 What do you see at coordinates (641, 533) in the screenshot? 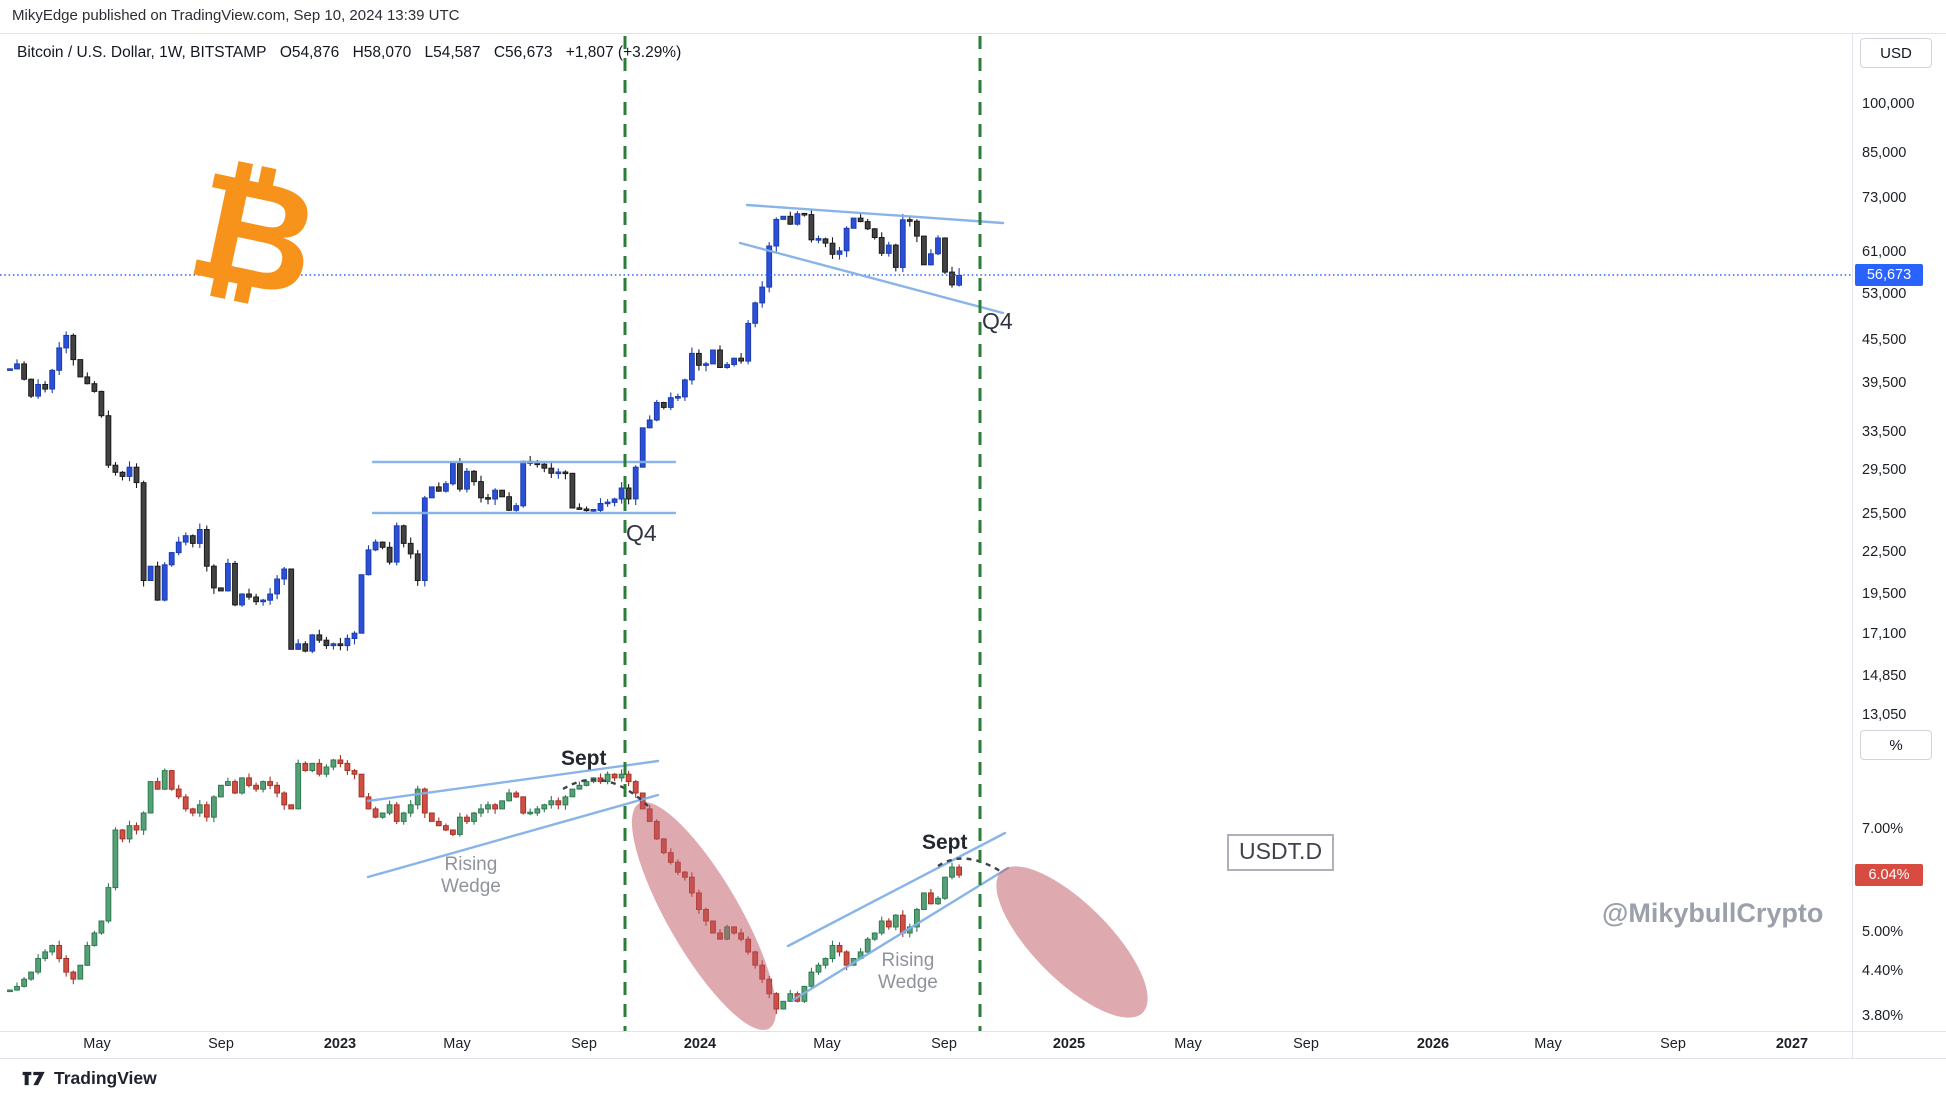
I see `q4-label-bottom: Q4` at bounding box center [641, 533].